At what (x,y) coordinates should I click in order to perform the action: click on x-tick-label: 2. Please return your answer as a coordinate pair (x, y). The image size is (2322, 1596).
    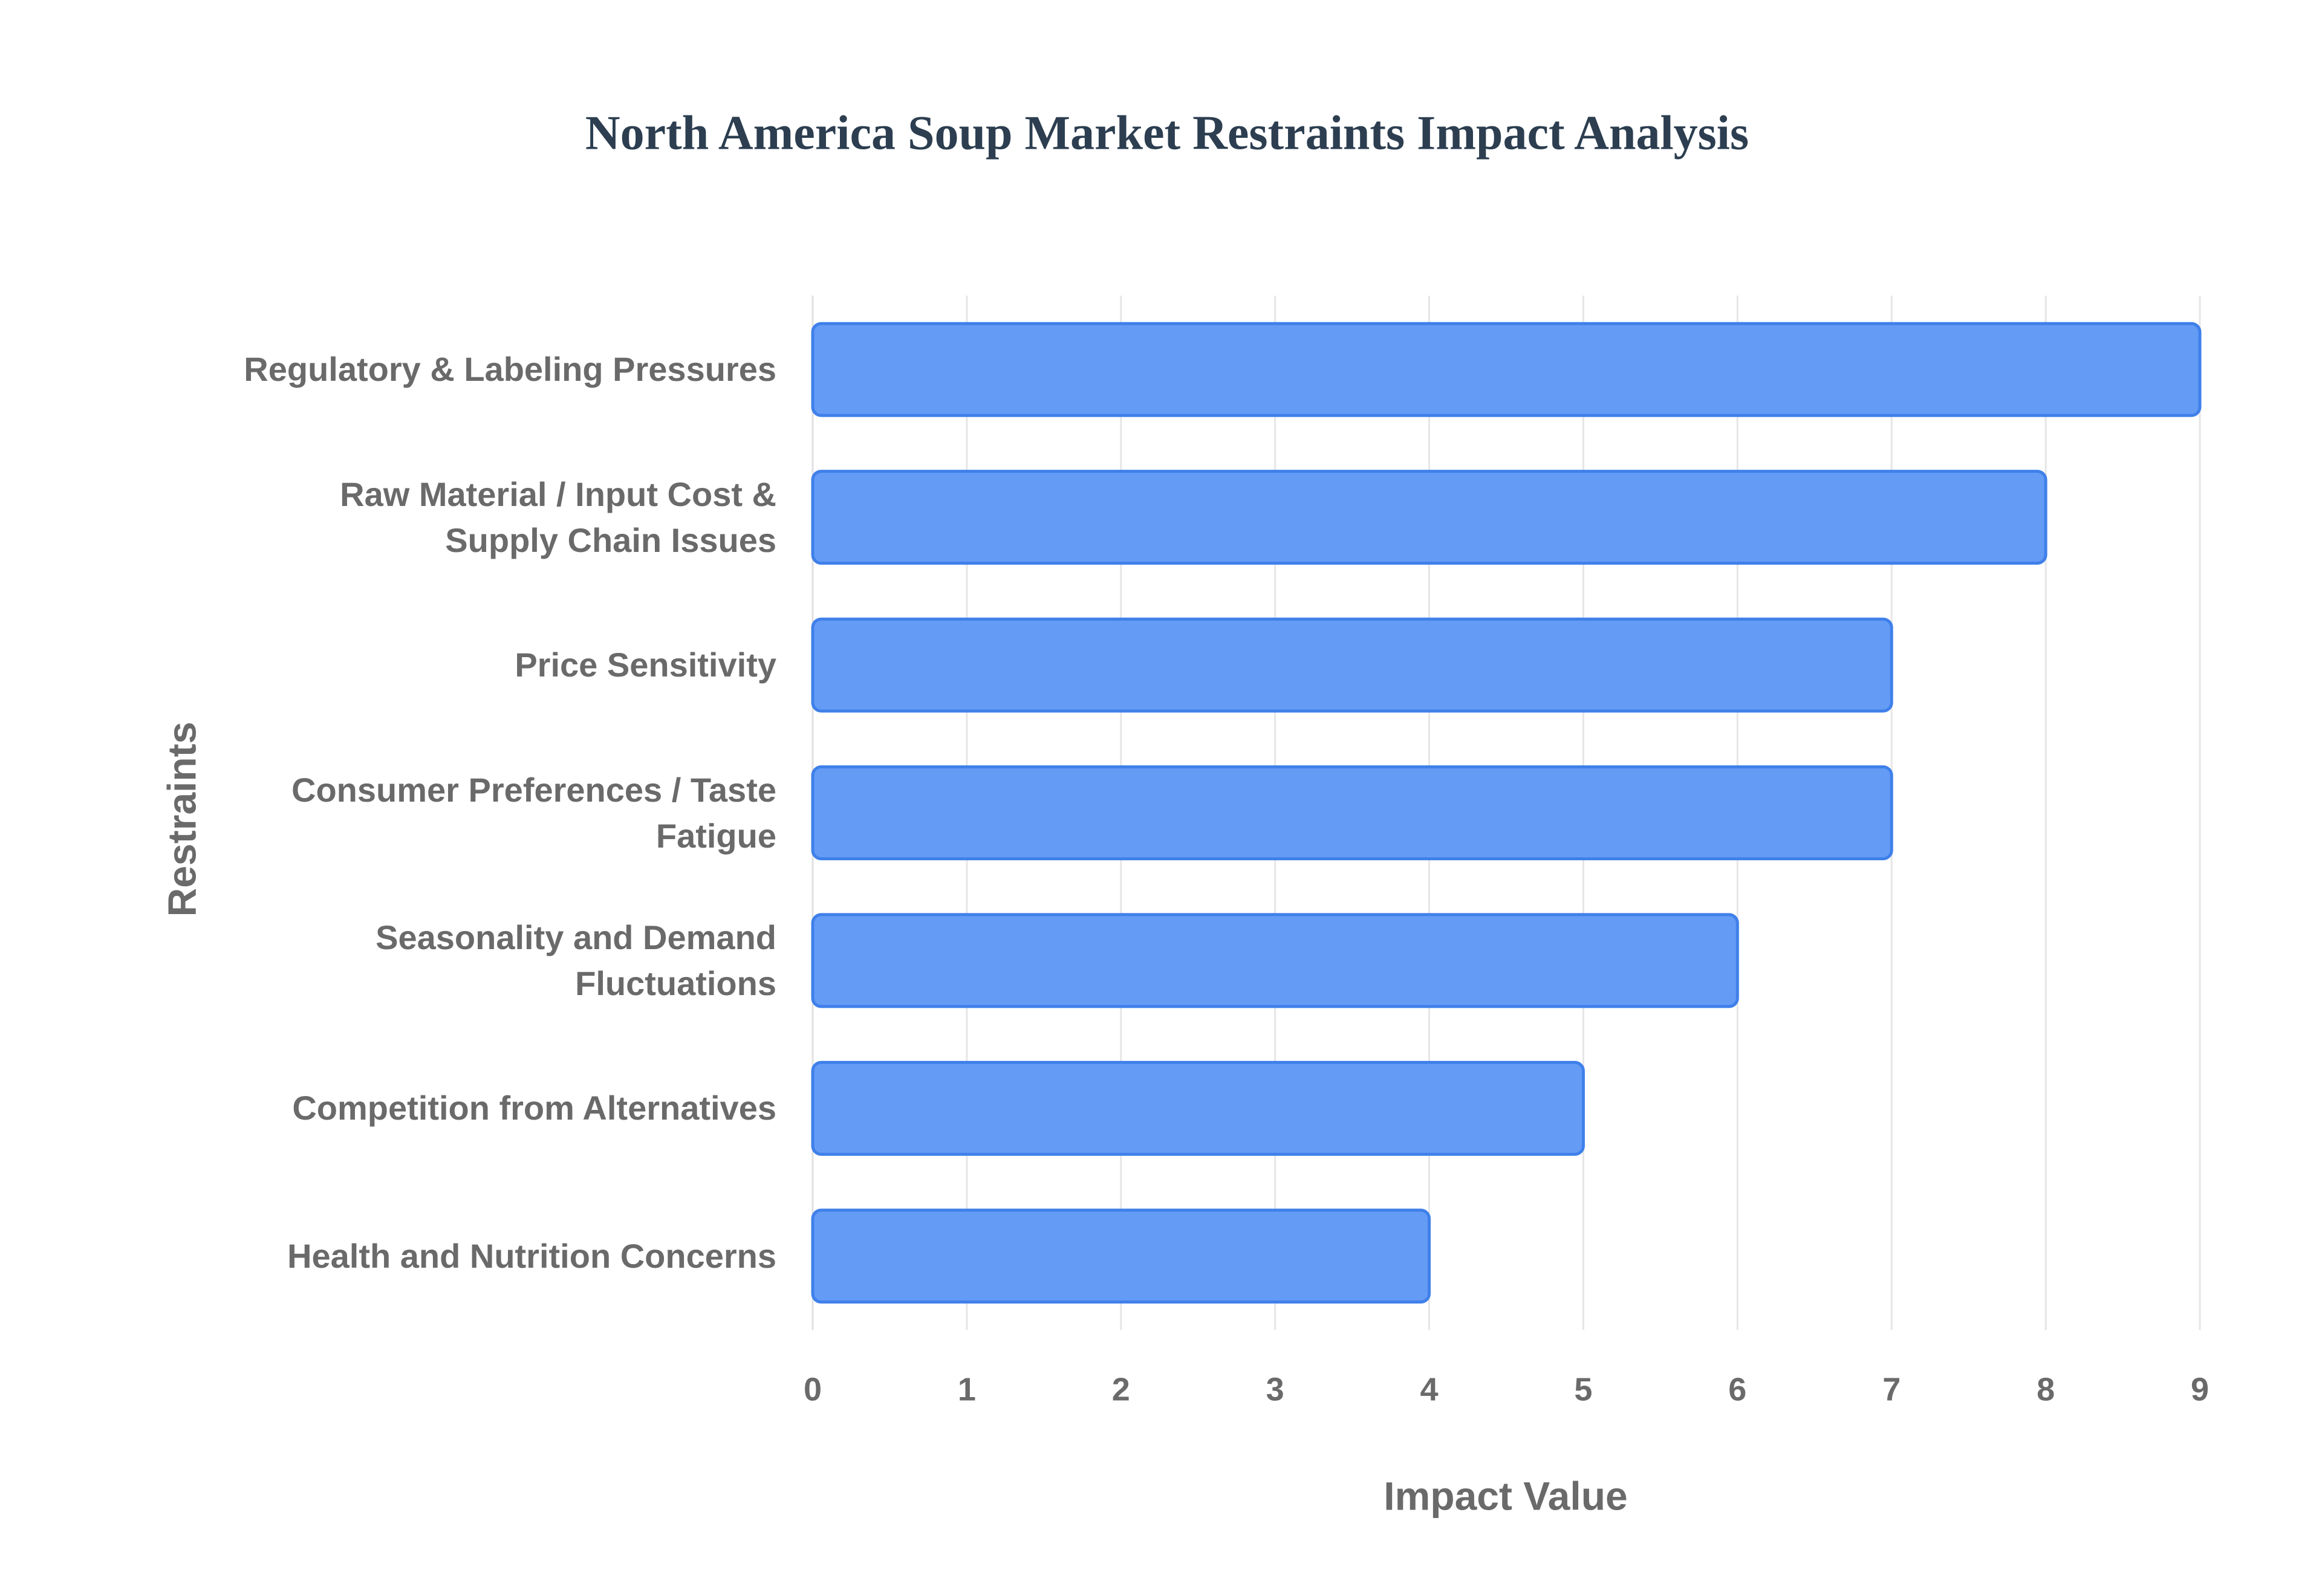
    Looking at the image, I should click on (1121, 1389).